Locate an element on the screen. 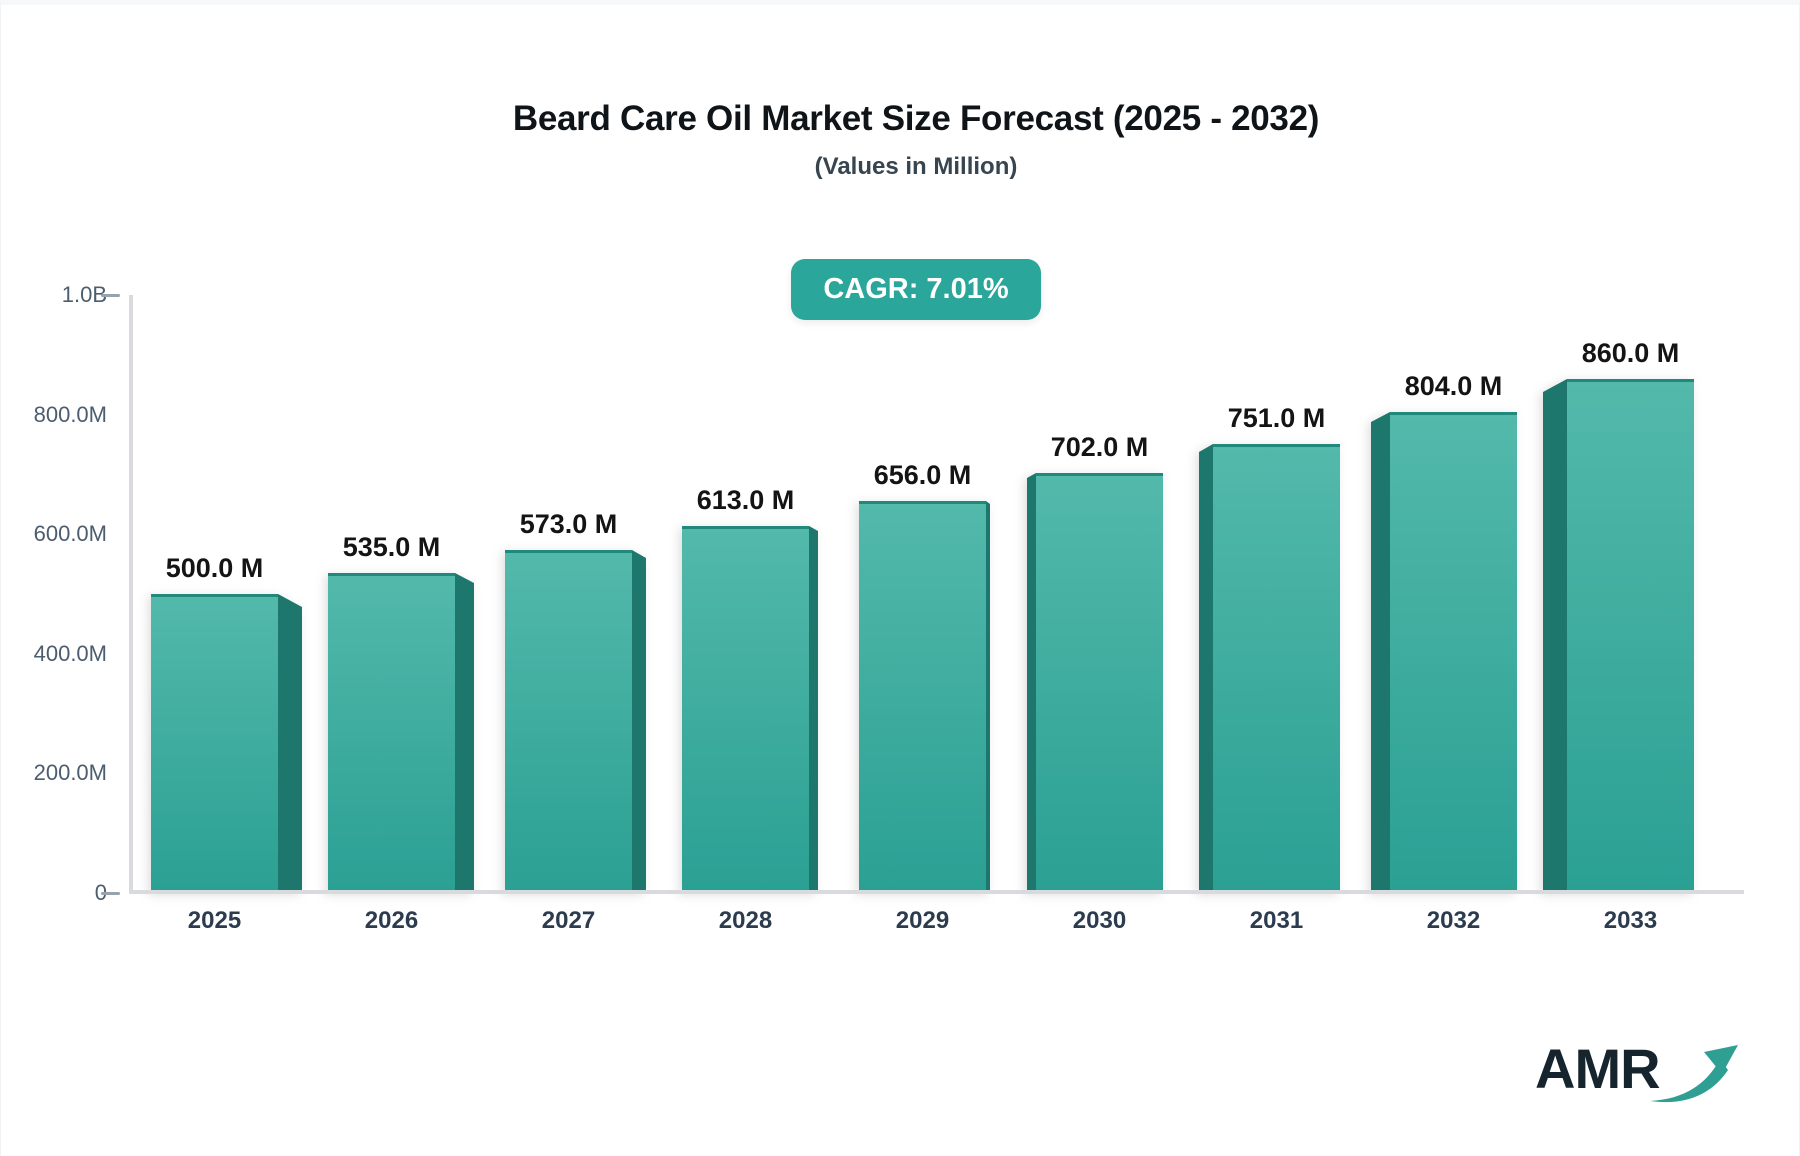  bar-2032 is located at coordinates (1444, 652).